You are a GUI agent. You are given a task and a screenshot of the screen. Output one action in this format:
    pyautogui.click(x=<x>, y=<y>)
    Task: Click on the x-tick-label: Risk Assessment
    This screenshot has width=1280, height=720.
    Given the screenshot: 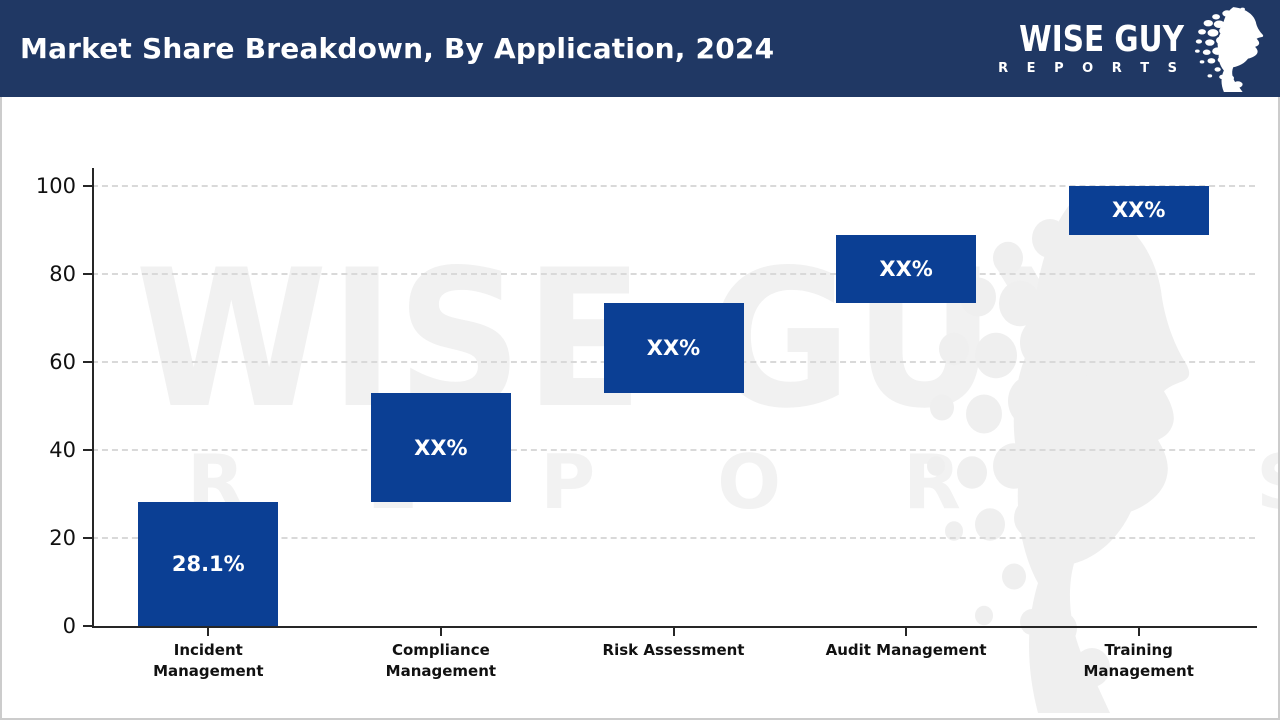 What is the action you would take?
    pyautogui.click(x=673, y=650)
    